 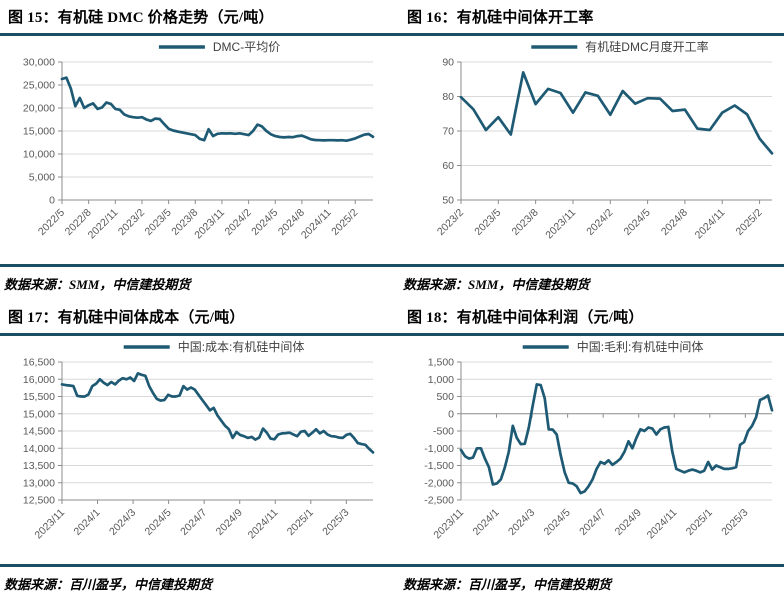 What do you see at coordinates (439, 466) in the screenshot?
I see `y-tick-label: -1,500` at bounding box center [439, 466].